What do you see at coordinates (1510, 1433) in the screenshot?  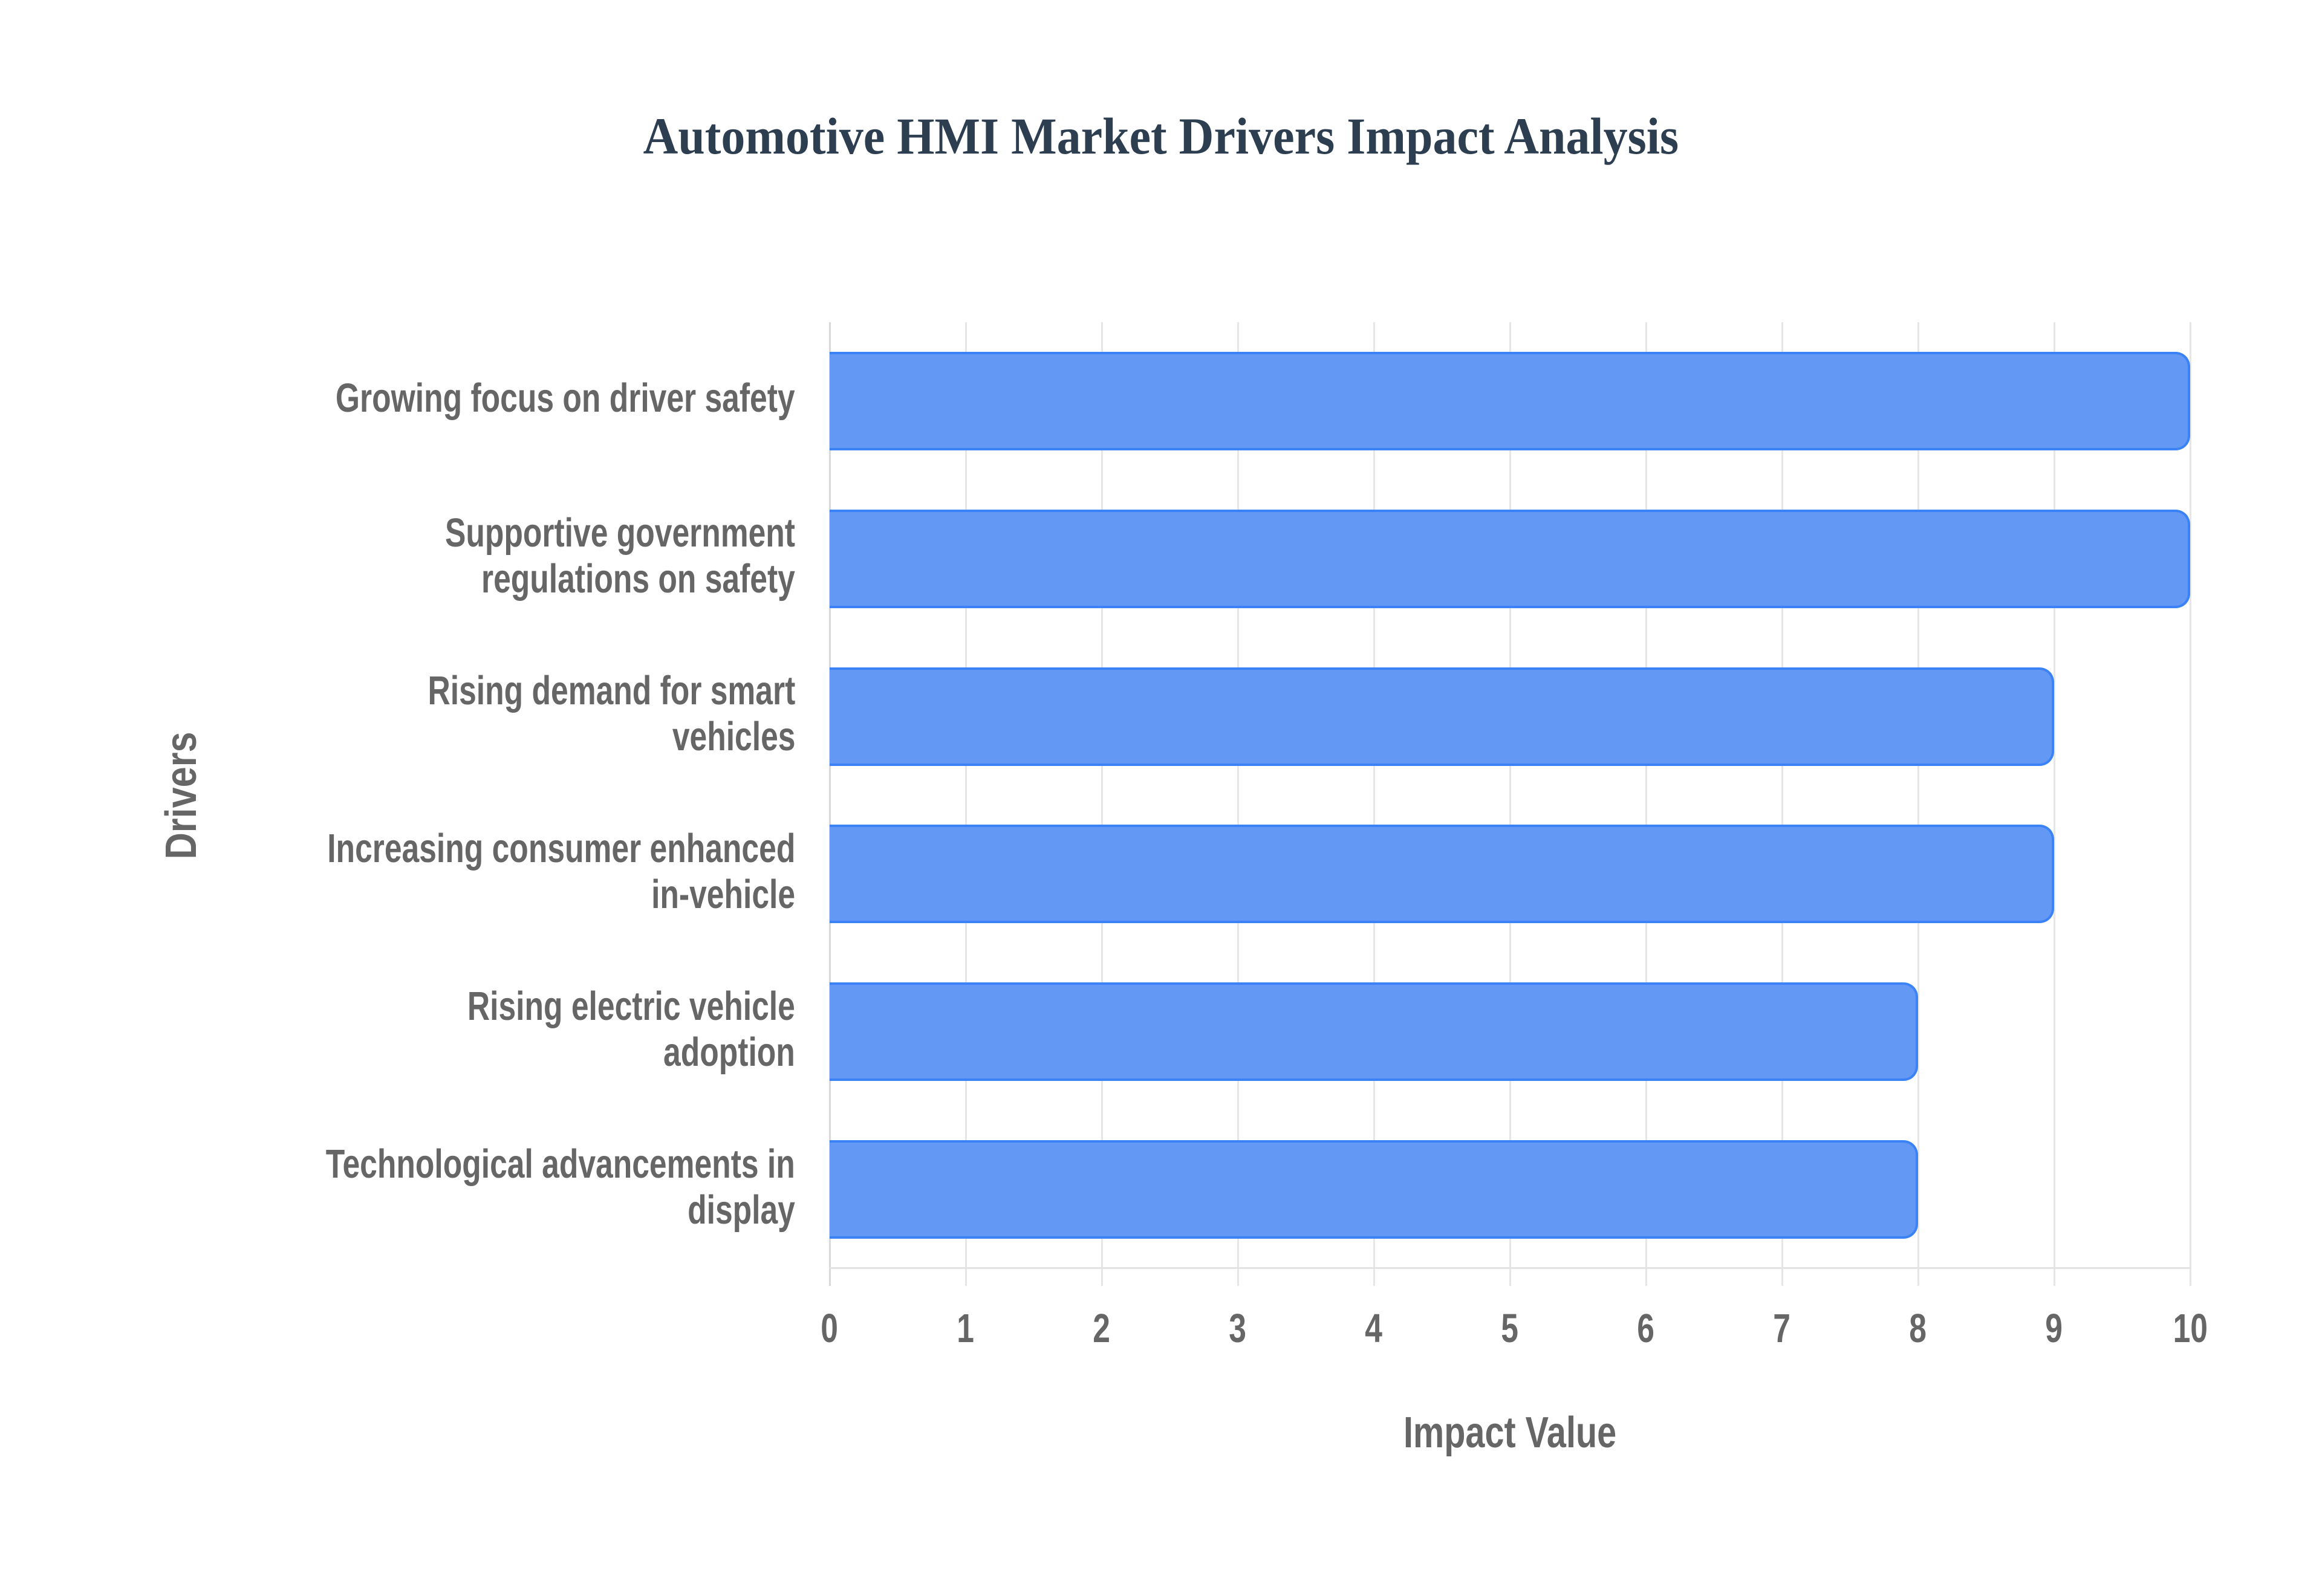 I see `x-axis-title: Impact Value` at bounding box center [1510, 1433].